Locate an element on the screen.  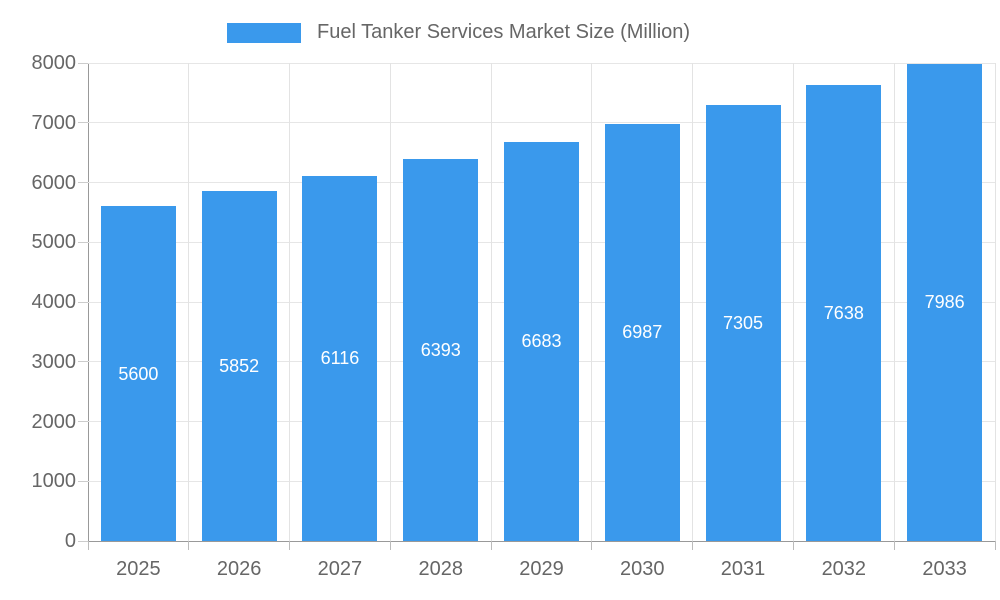
x-axis-tick-label: 2030 is located at coordinates (642, 569).